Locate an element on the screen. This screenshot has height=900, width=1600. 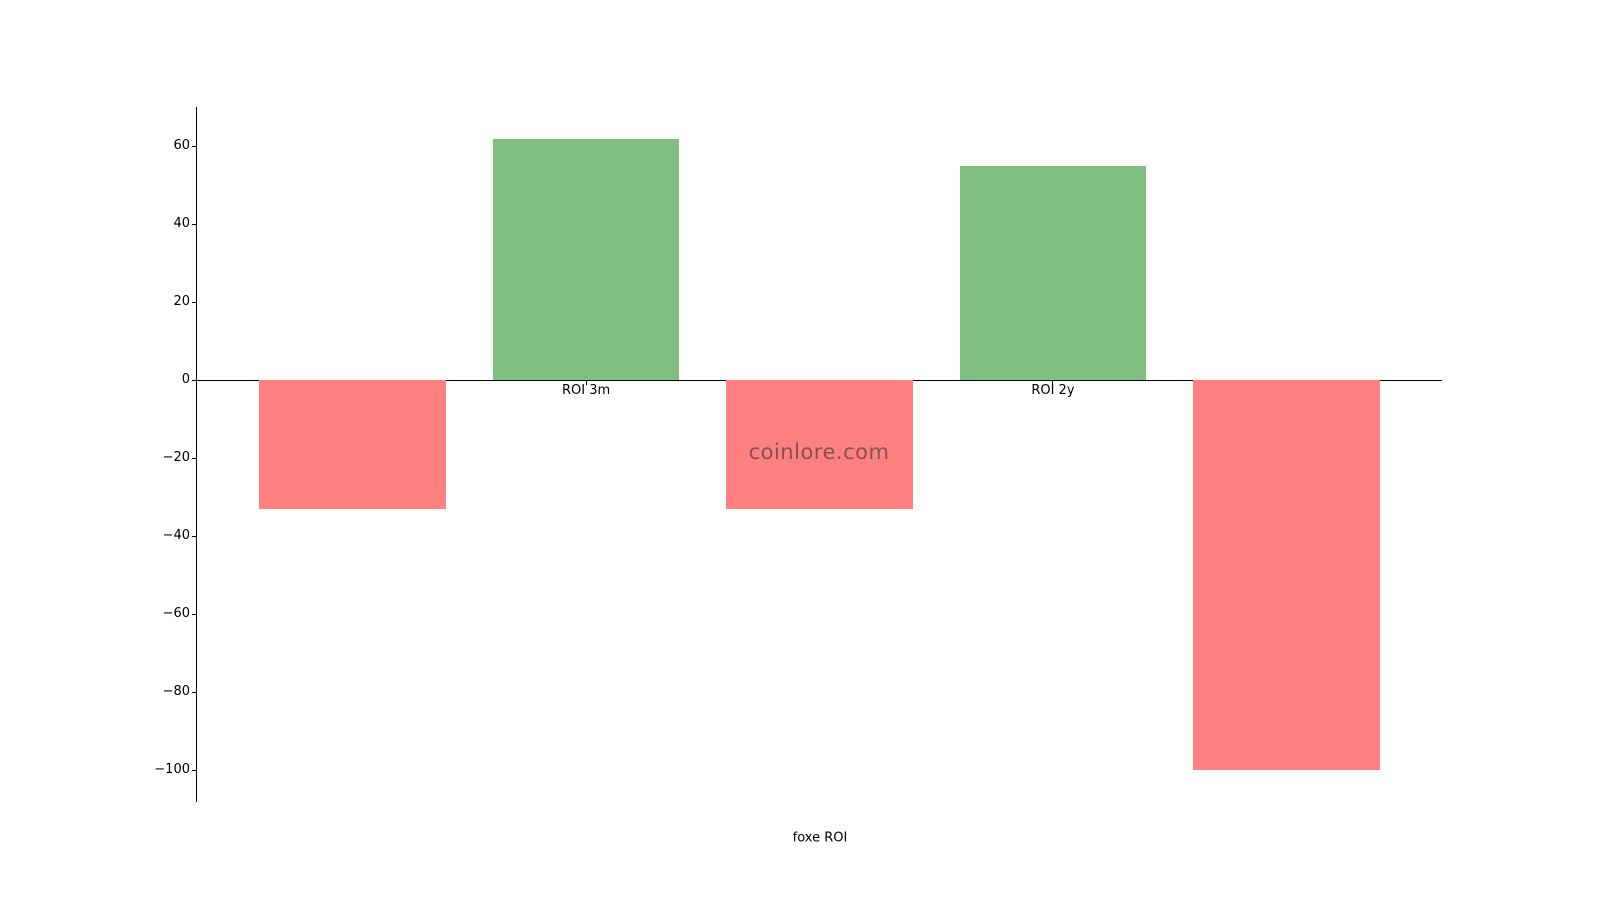
x-axis-title: foxe ROI is located at coordinates (820, 838).